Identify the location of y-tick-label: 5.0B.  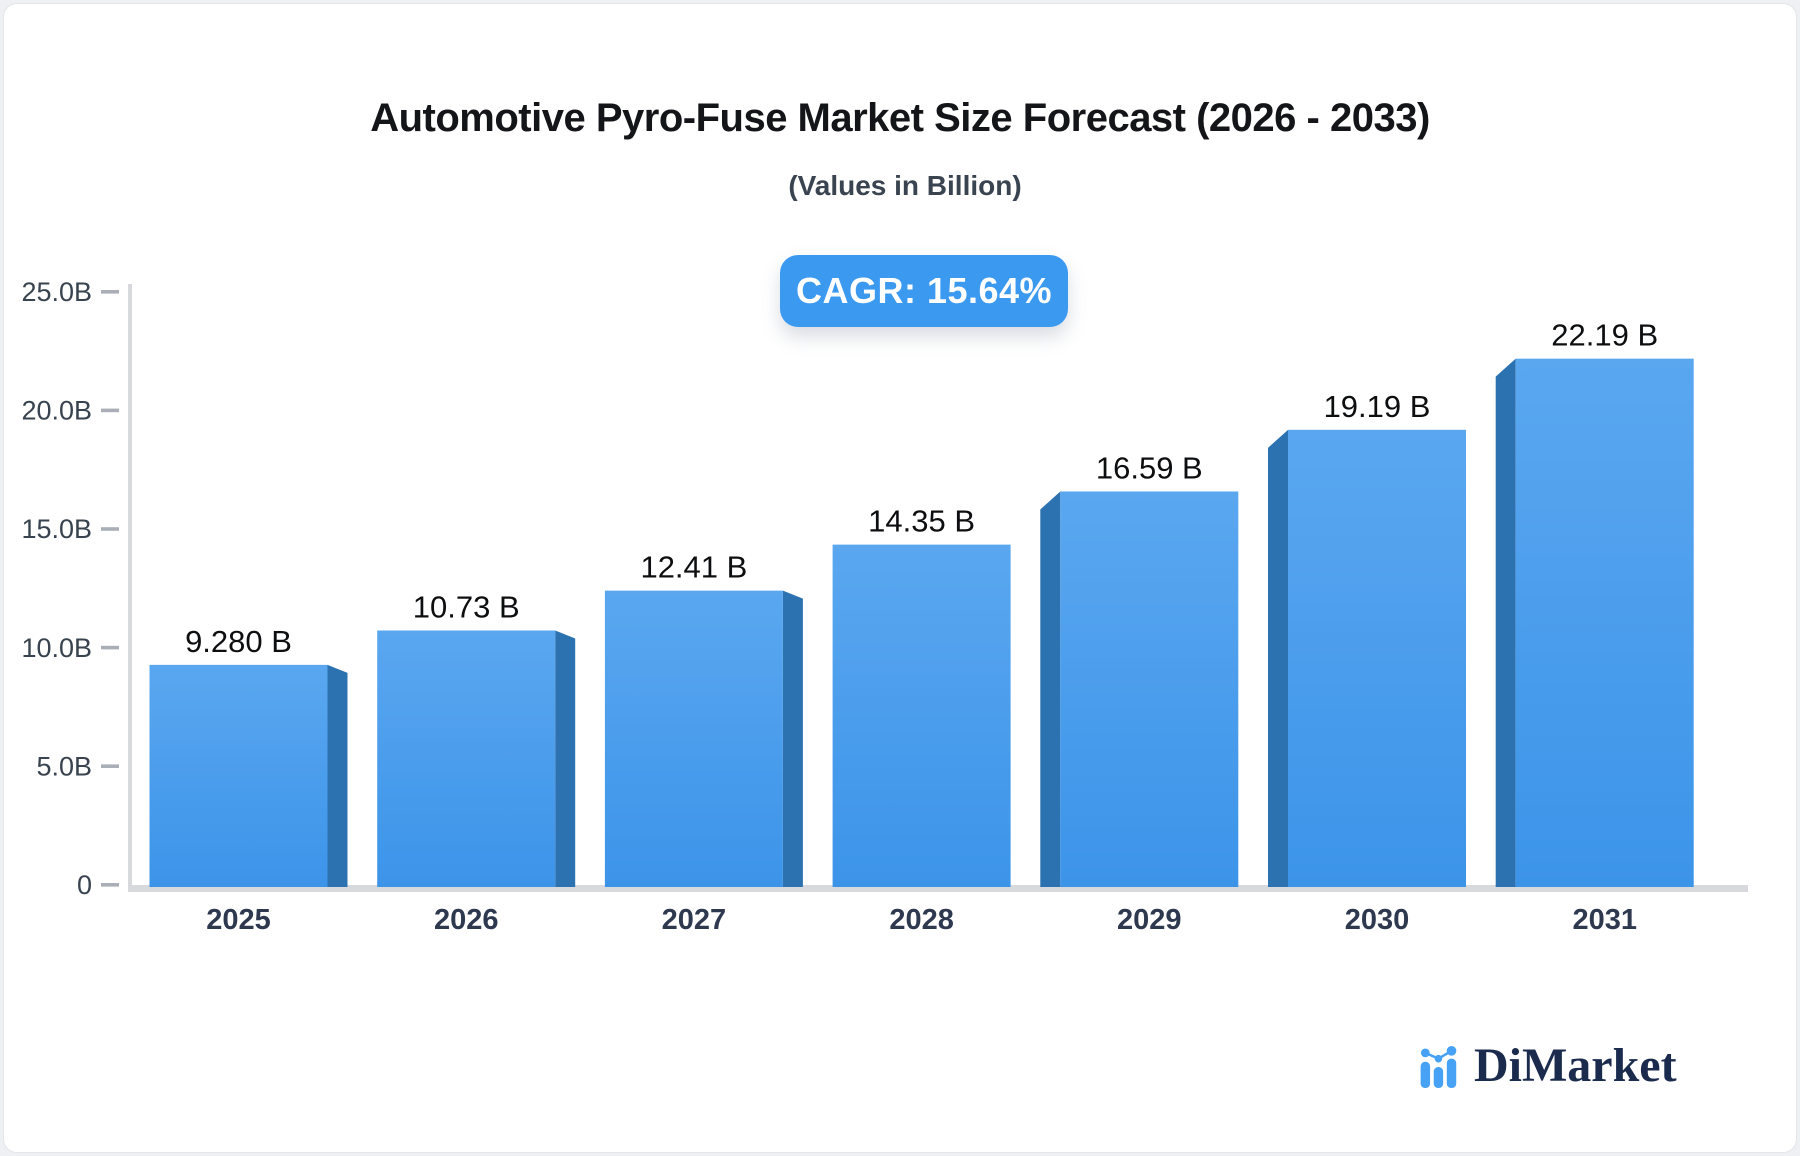
(64, 766).